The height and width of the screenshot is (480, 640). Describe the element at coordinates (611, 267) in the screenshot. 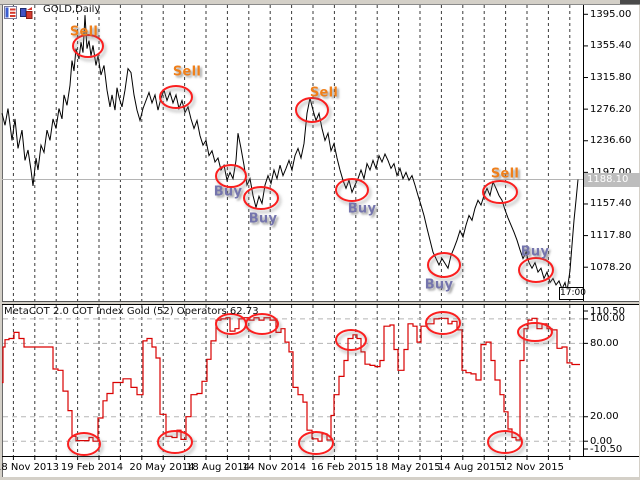

I see `price-tick-label: 1078.20` at that location.